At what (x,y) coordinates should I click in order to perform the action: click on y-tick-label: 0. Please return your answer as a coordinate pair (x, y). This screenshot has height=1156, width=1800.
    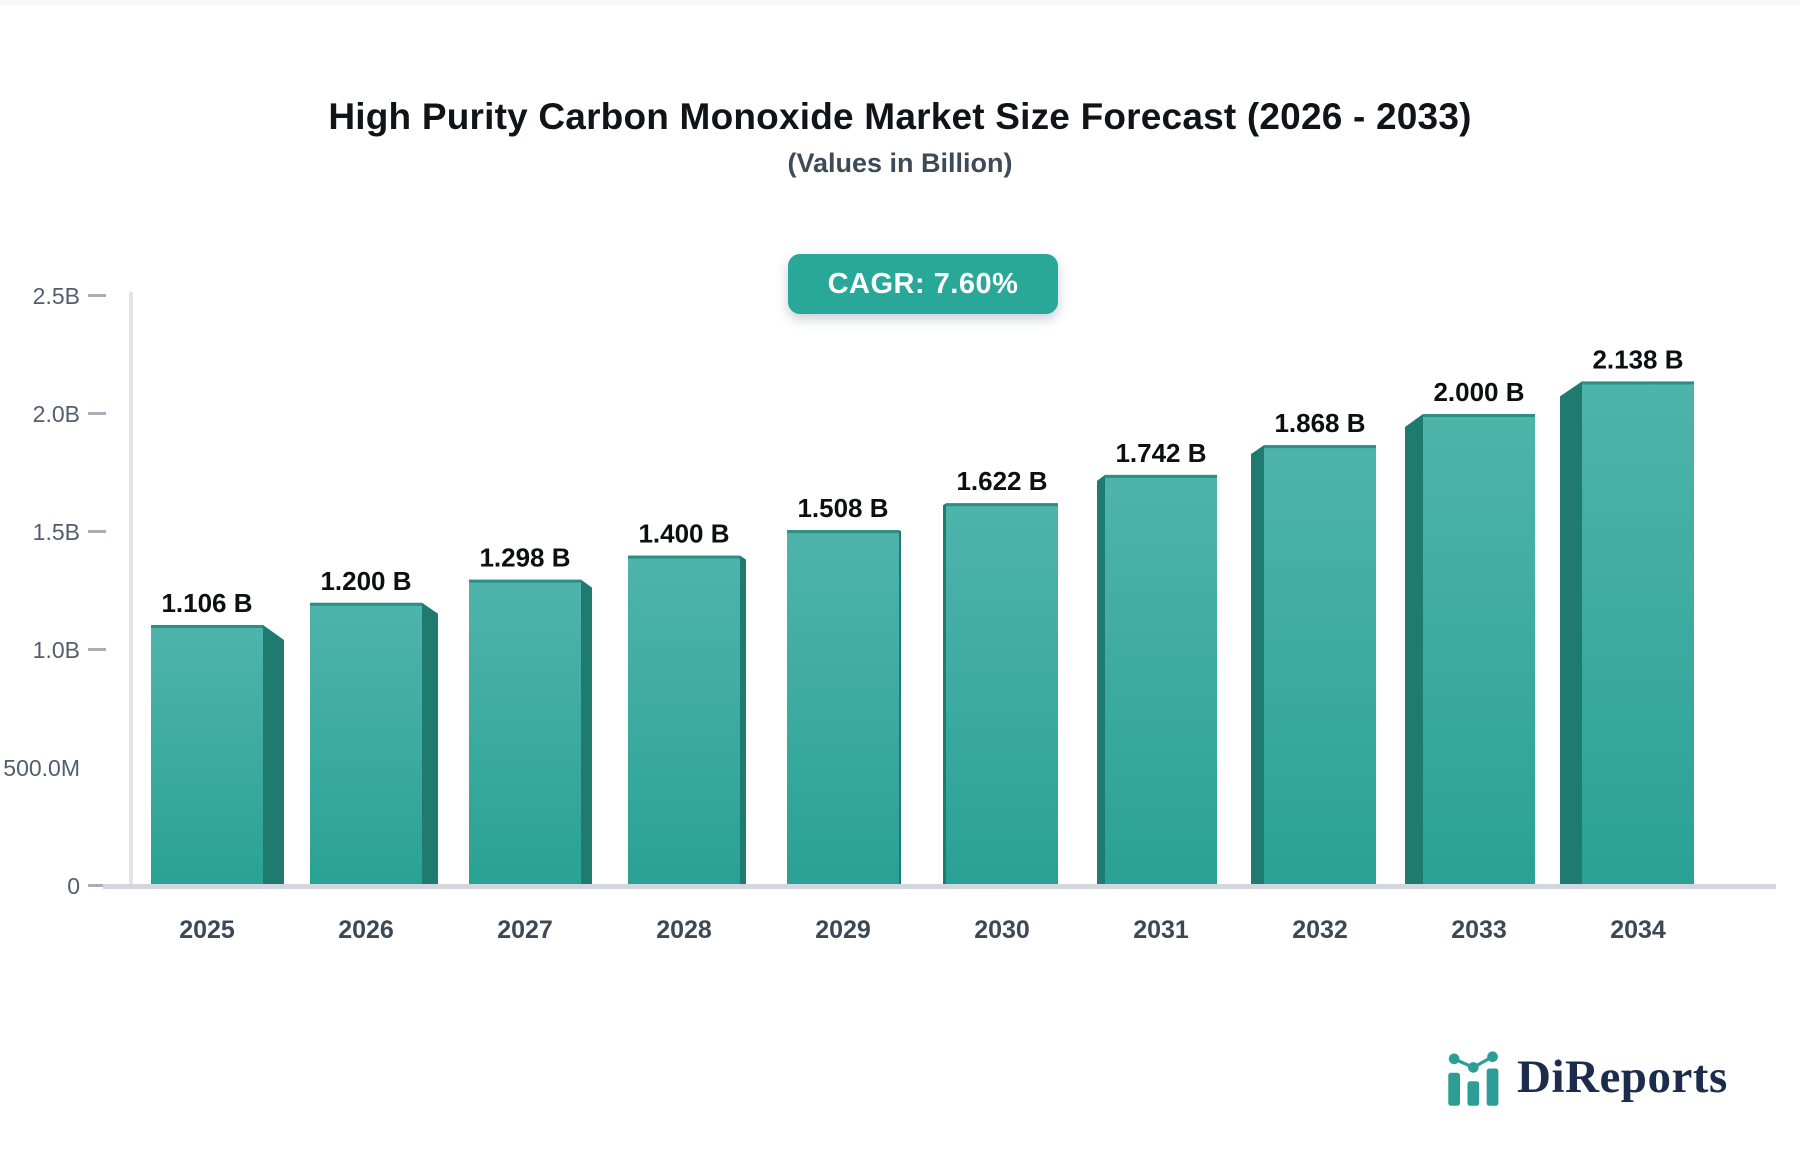
    Looking at the image, I should click on (73, 886).